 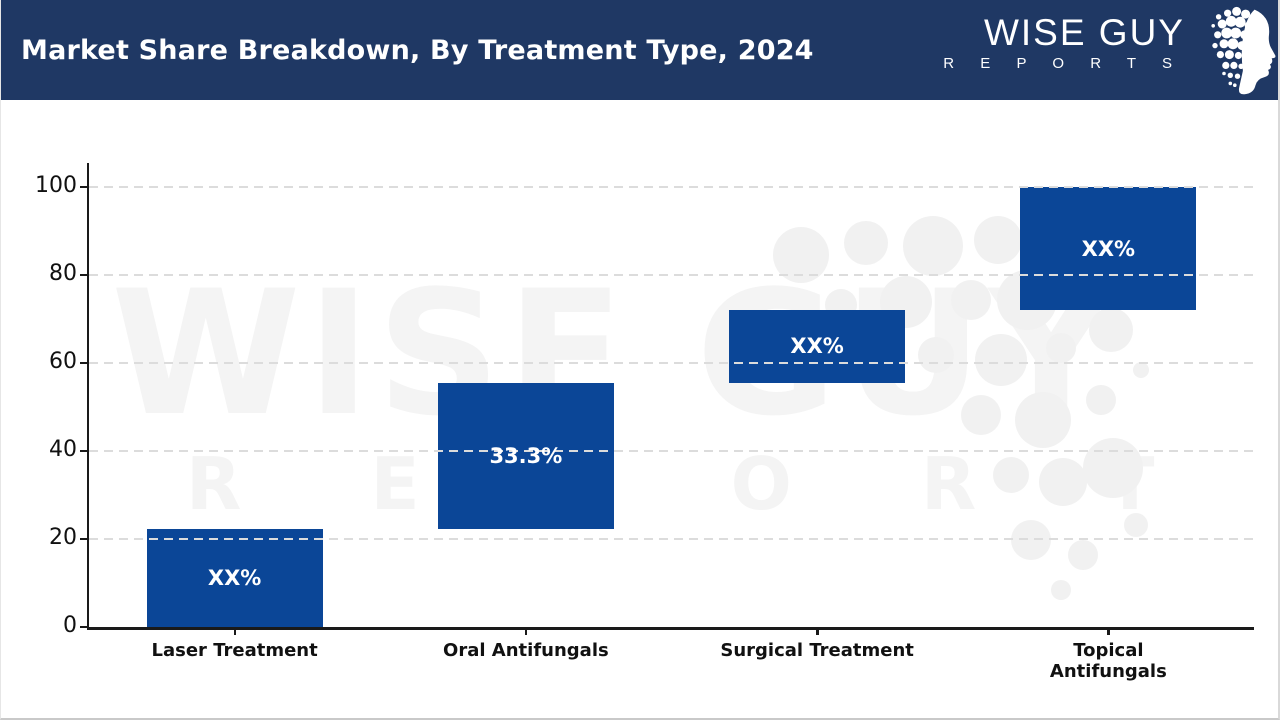 What do you see at coordinates (63, 538) in the screenshot?
I see `y-tick-label: 20` at bounding box center [63, 538].